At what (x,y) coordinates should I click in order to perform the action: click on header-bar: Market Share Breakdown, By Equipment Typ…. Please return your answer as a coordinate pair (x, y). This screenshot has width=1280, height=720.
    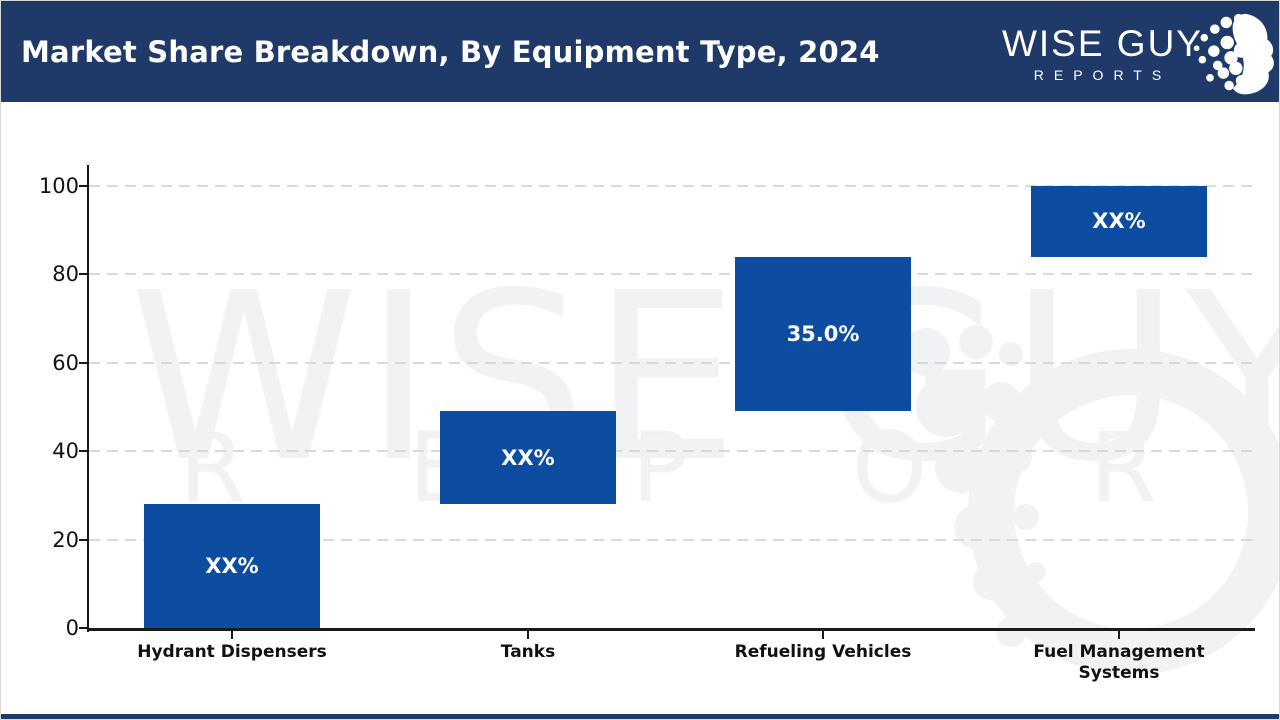
    Looking at the image, I should click on (640, 51).